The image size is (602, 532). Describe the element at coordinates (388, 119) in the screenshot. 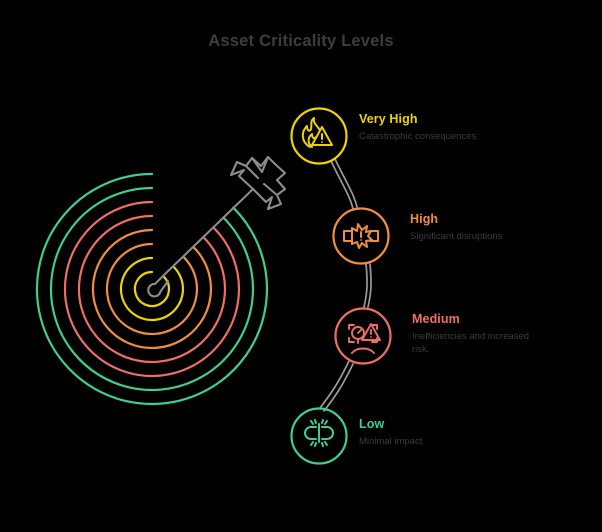

I see `legend-label-very-high: Very High` at that location.